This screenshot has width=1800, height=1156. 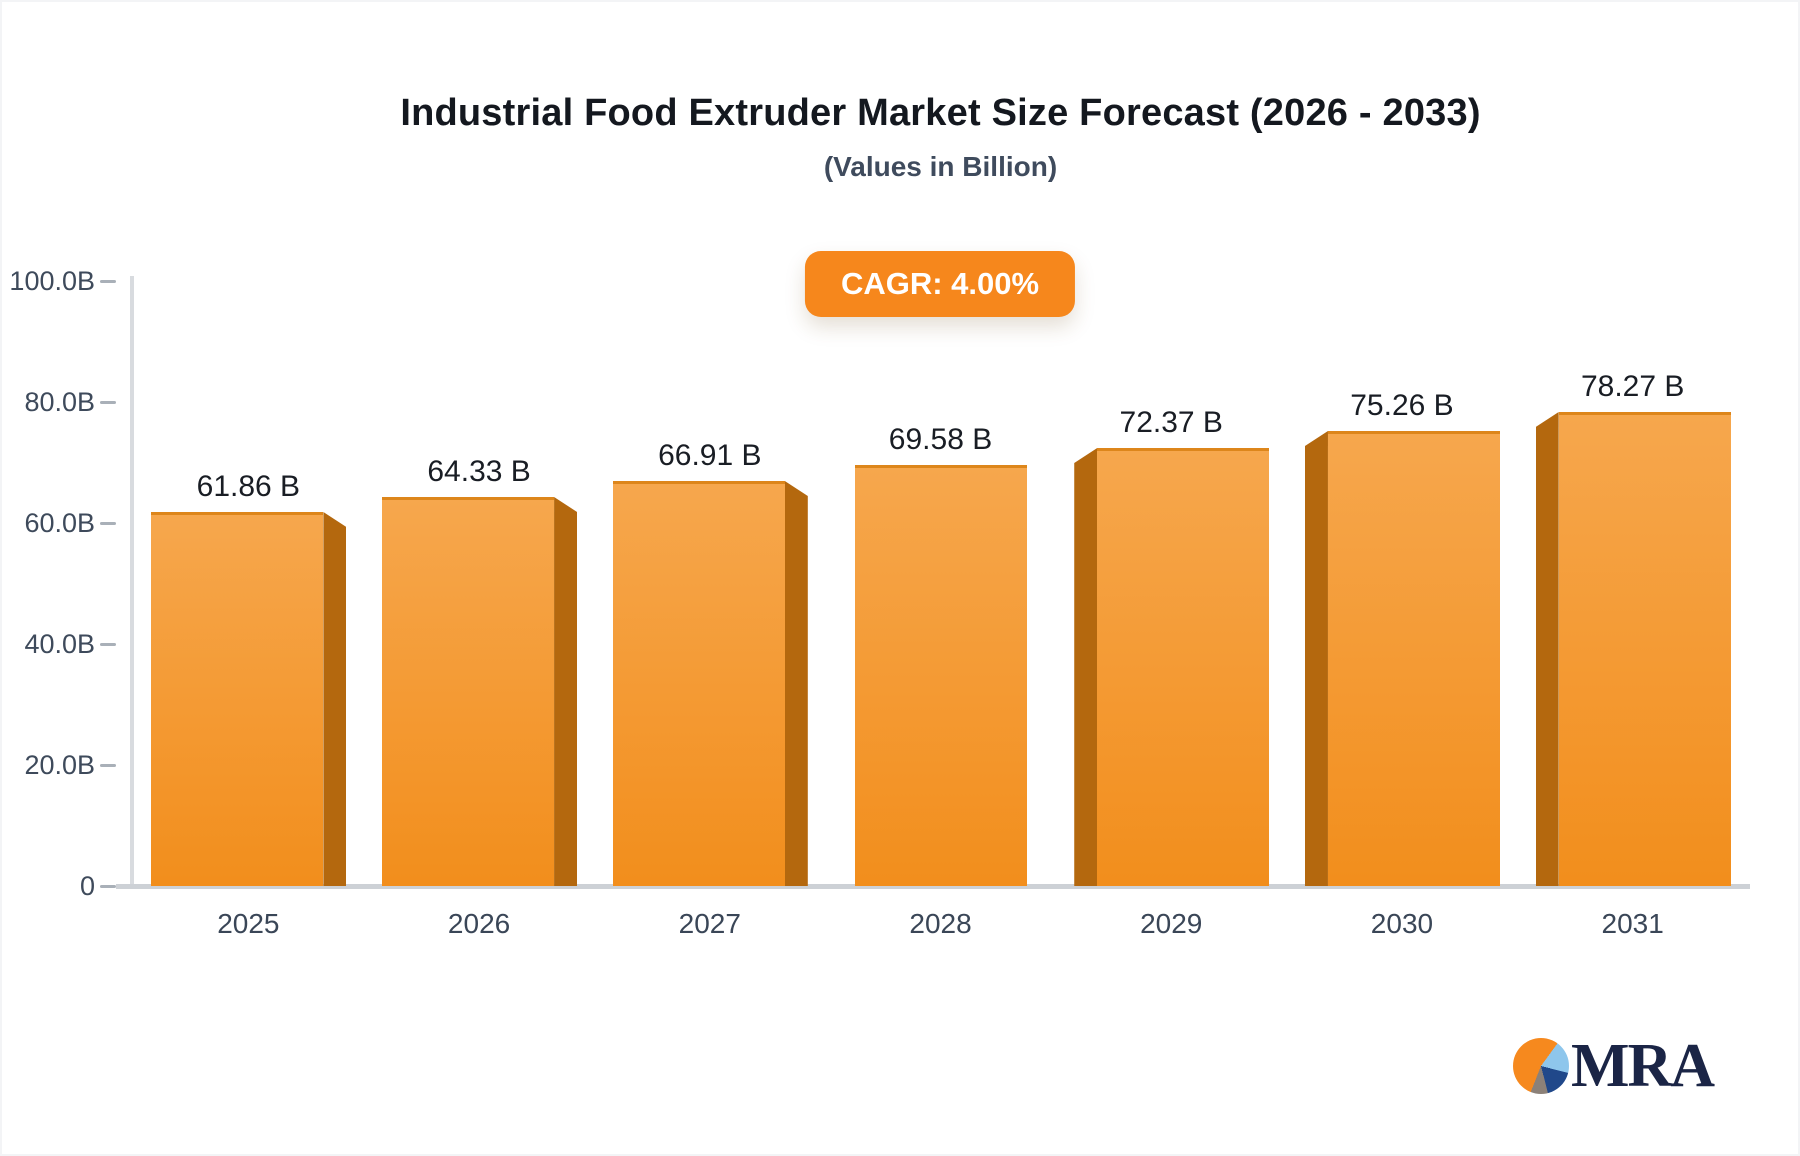 I want to click on bar-column: 72.37 B 2029, so click(x=1171, y=610).